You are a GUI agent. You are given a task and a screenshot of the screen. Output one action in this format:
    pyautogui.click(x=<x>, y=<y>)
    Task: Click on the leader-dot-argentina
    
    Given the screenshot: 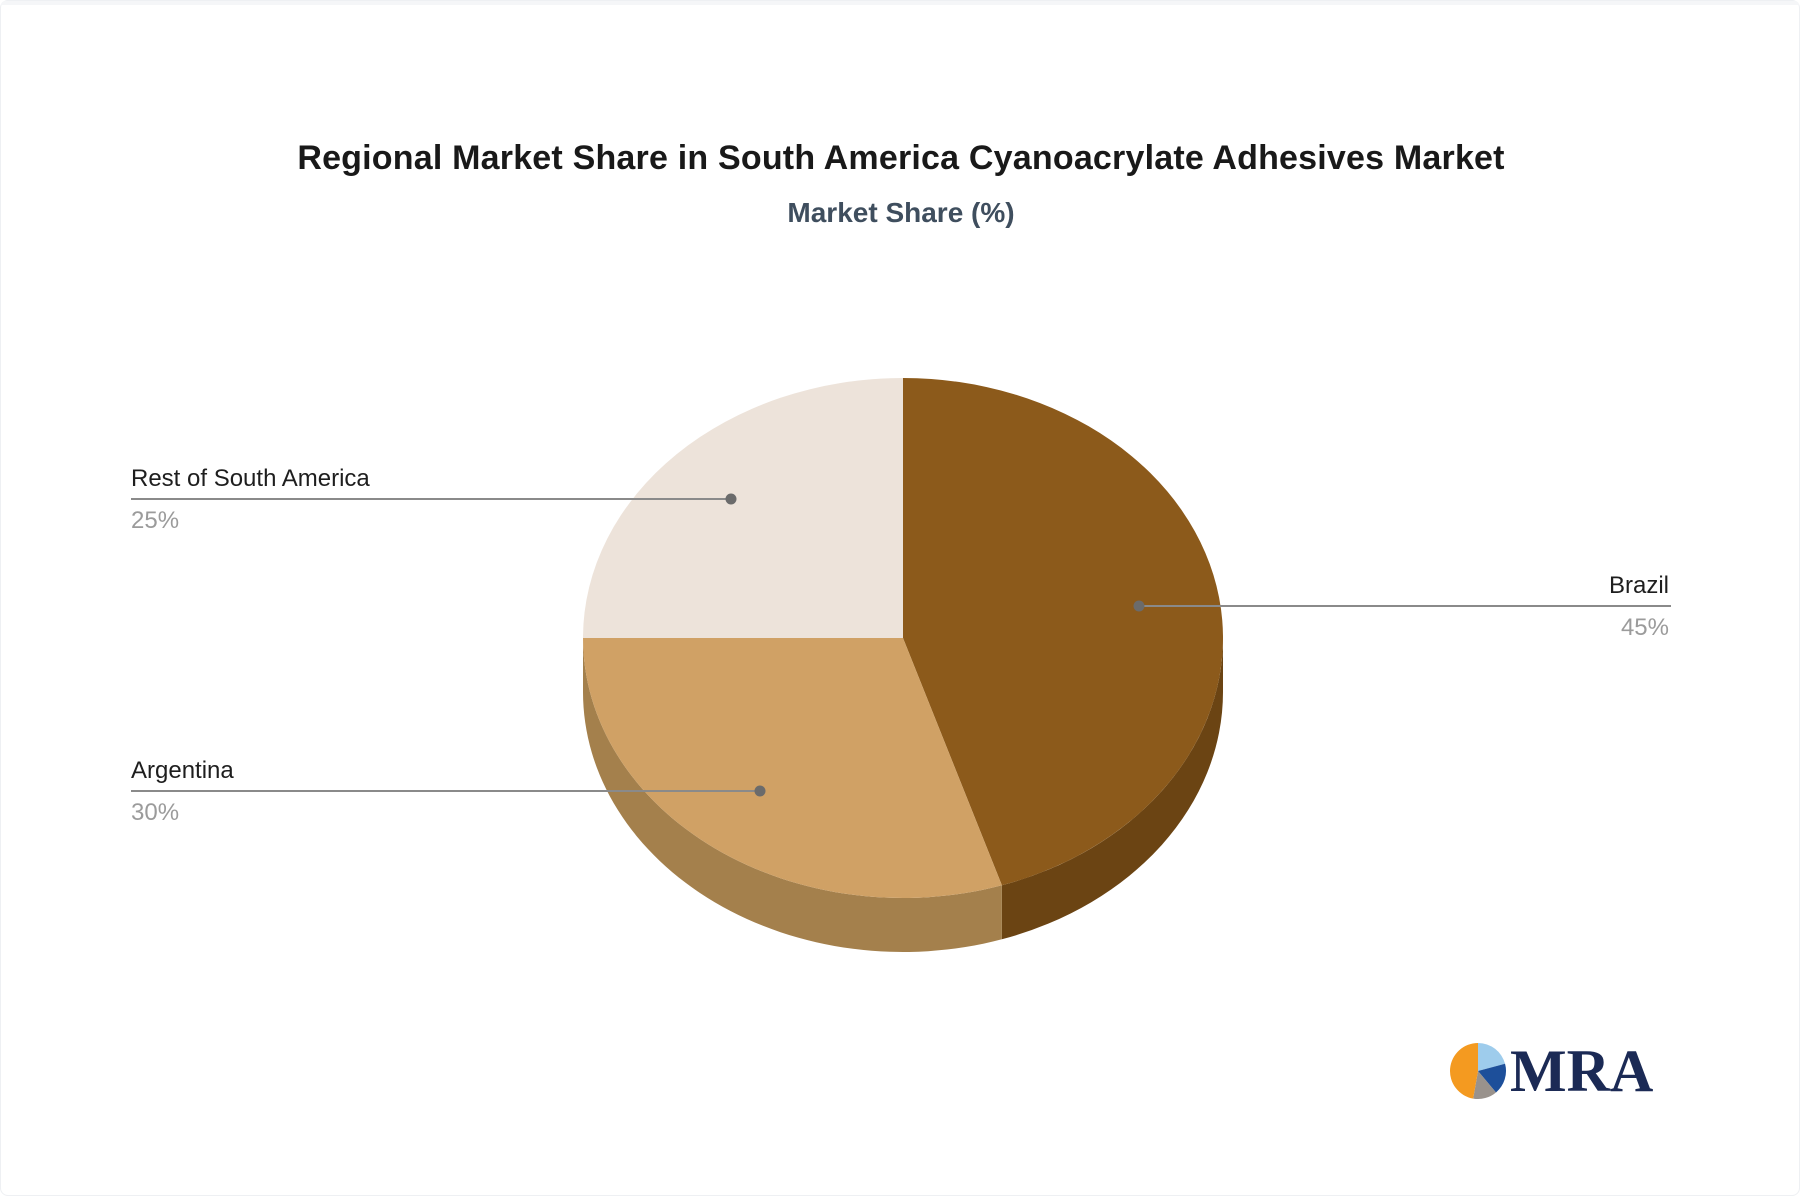 What is the action you would take?
    pyautogui.click(x=760, y=791)
    